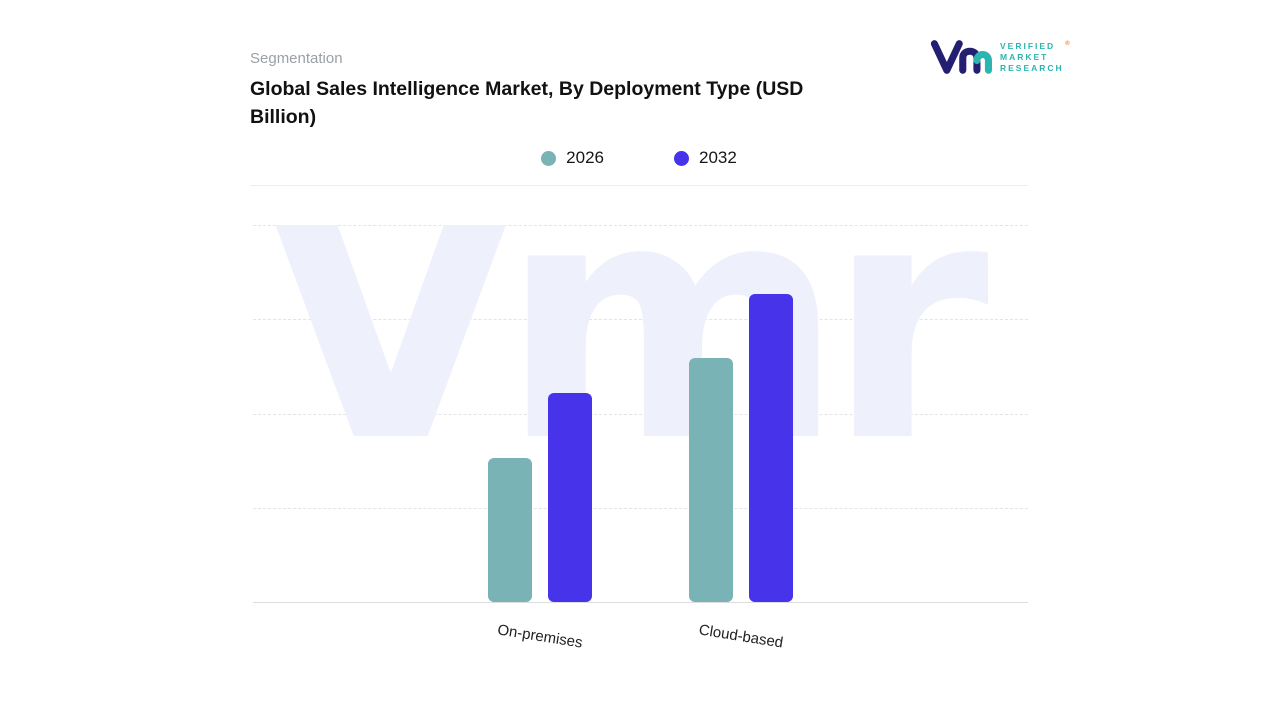 This screenshot has width=1280, height=720. I want to click on logo-line-2: MARKET, so click(1024, 56).